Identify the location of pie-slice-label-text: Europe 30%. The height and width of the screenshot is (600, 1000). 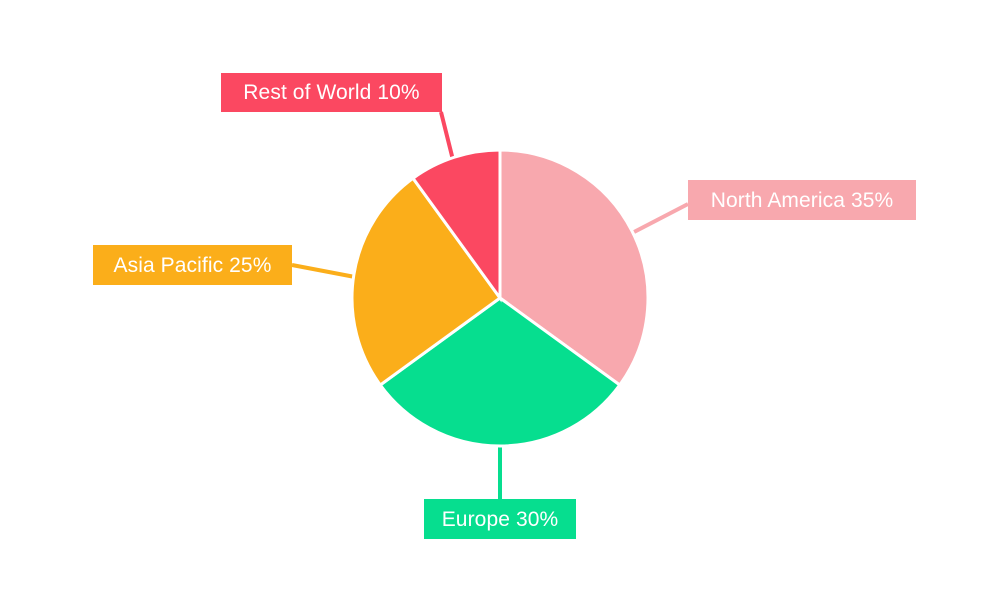
(500, 519).